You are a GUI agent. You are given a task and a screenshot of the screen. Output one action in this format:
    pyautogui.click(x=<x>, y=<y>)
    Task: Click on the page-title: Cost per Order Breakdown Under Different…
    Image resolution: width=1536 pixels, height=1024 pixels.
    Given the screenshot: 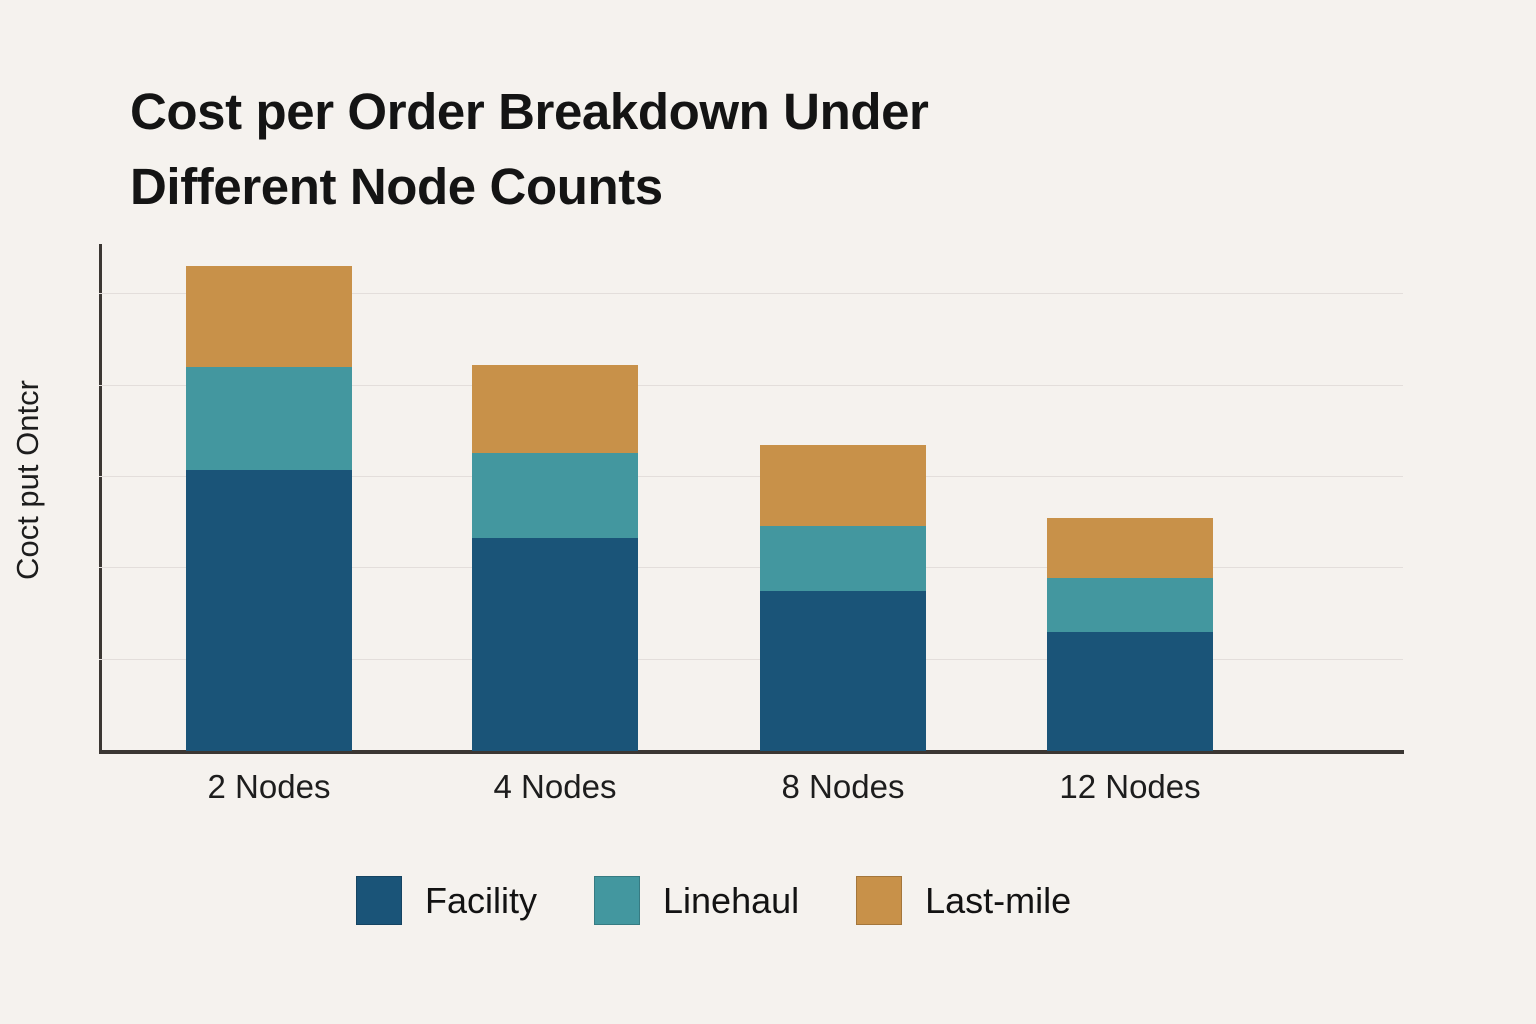 What is the action you would take?
    pyautogui.click(x=529, y=149)
    